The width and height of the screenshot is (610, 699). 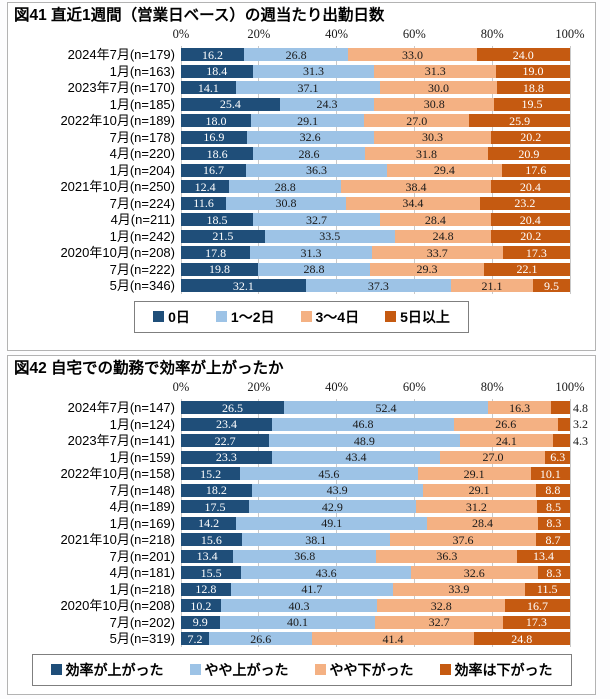 I want to click on stacked-bar: 14.1 37.1 30.0 18.8, so click(x=375, y=88).